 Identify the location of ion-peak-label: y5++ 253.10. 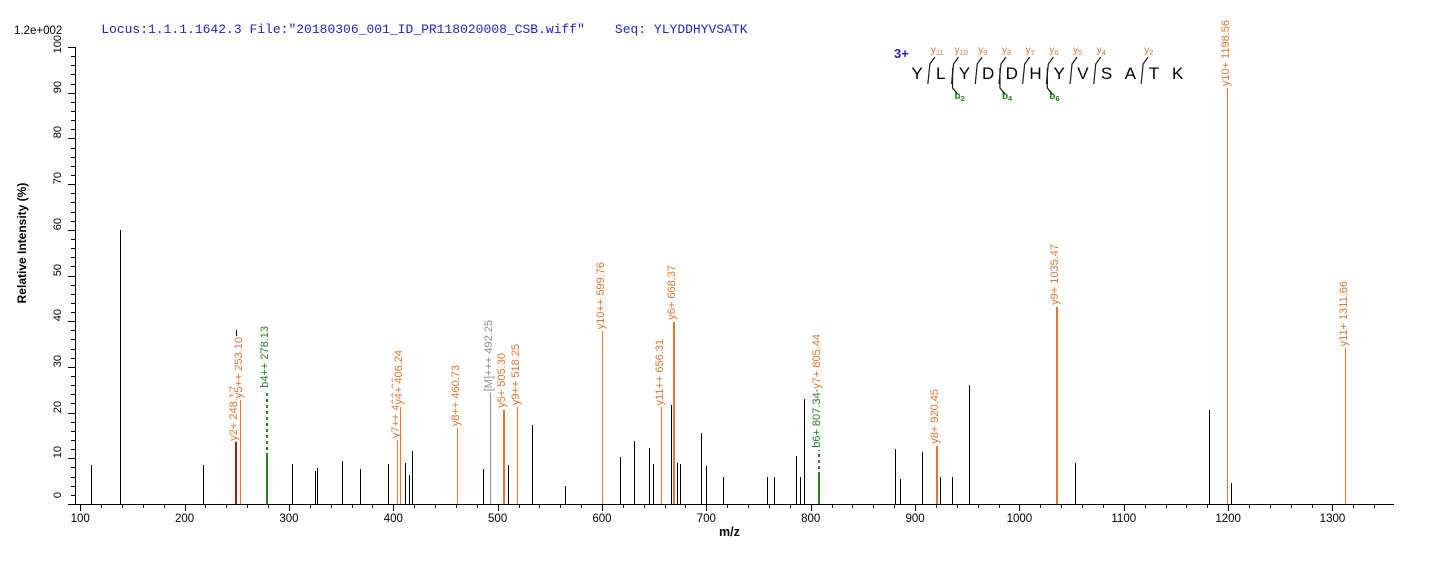
(239, 367).